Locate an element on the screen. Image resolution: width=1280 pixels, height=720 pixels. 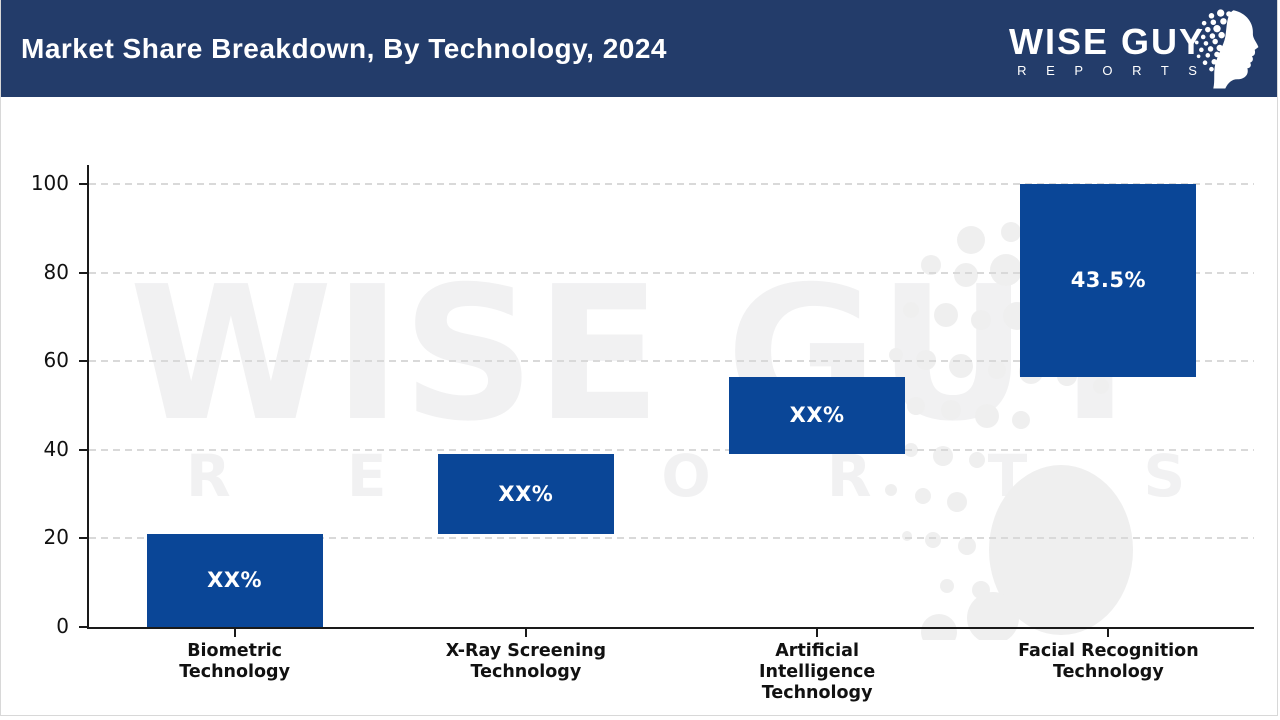
category-label-line: Intelligence is located at coordinates (817, 672).